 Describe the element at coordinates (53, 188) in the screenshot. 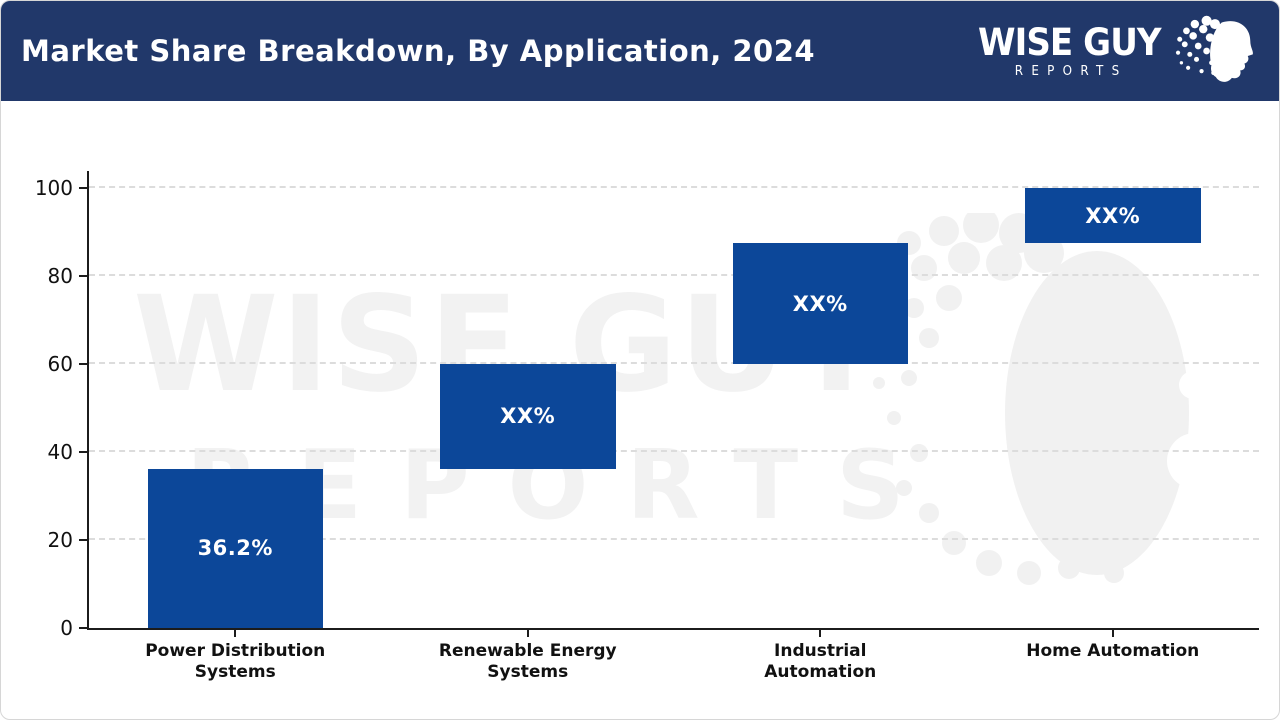

I see `y-tick-label: 100` at that location.